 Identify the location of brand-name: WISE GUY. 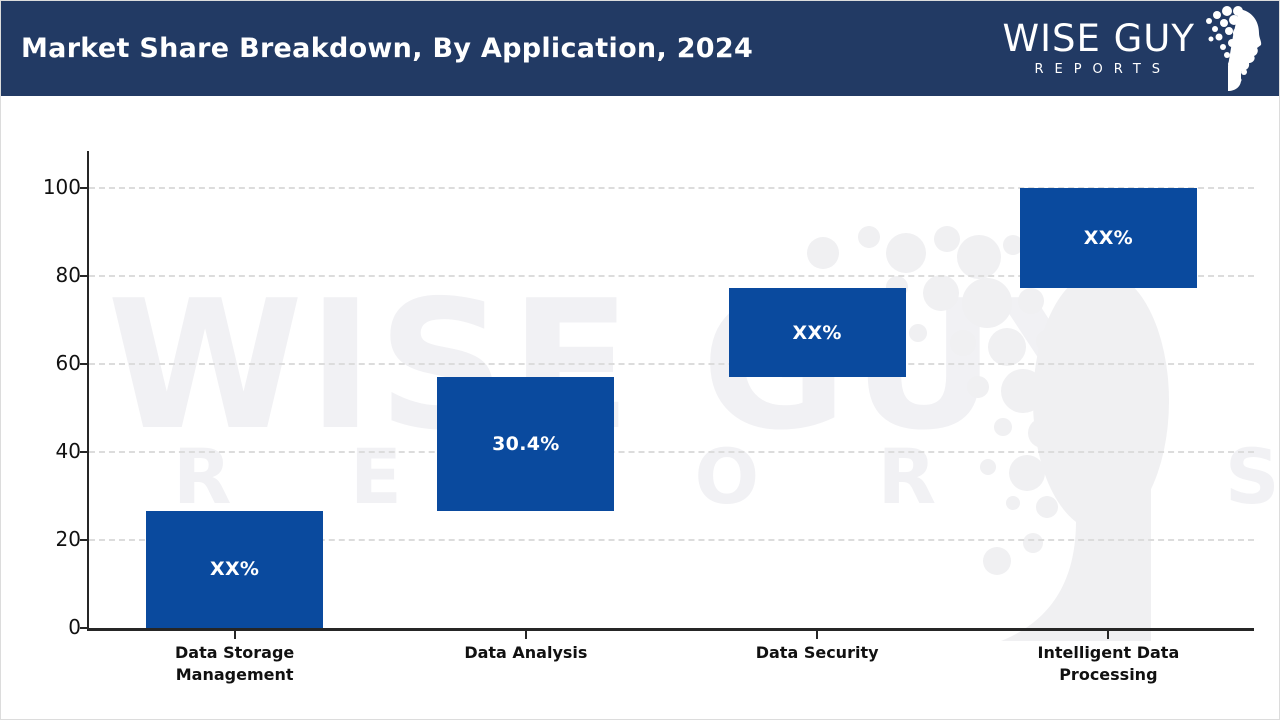
(1098, 38).